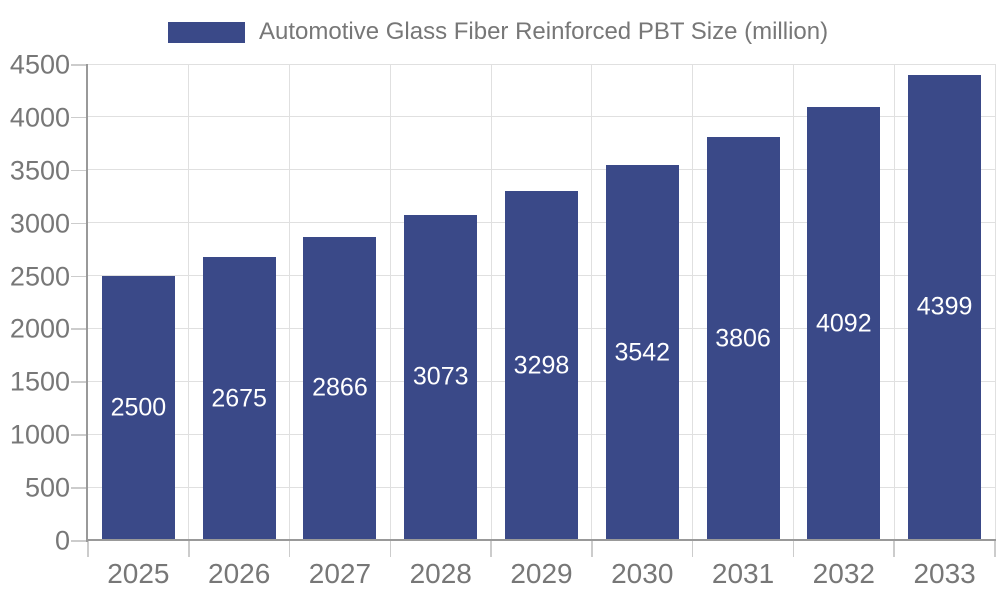 This screenshot has width=1000, height=600. I want to click on y-axis-line, so click(87, 303).